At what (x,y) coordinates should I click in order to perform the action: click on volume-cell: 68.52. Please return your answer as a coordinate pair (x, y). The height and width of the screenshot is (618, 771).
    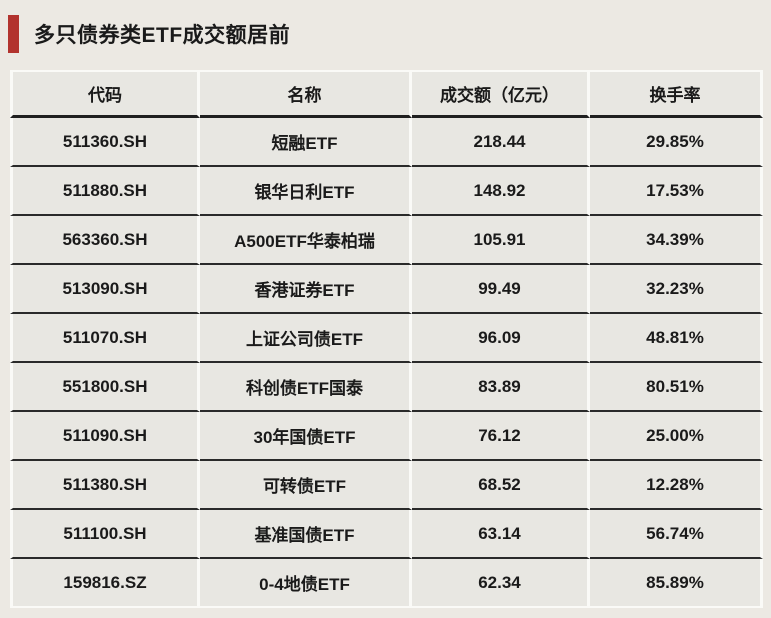
    Looking at the image, I should click on (501, 485).